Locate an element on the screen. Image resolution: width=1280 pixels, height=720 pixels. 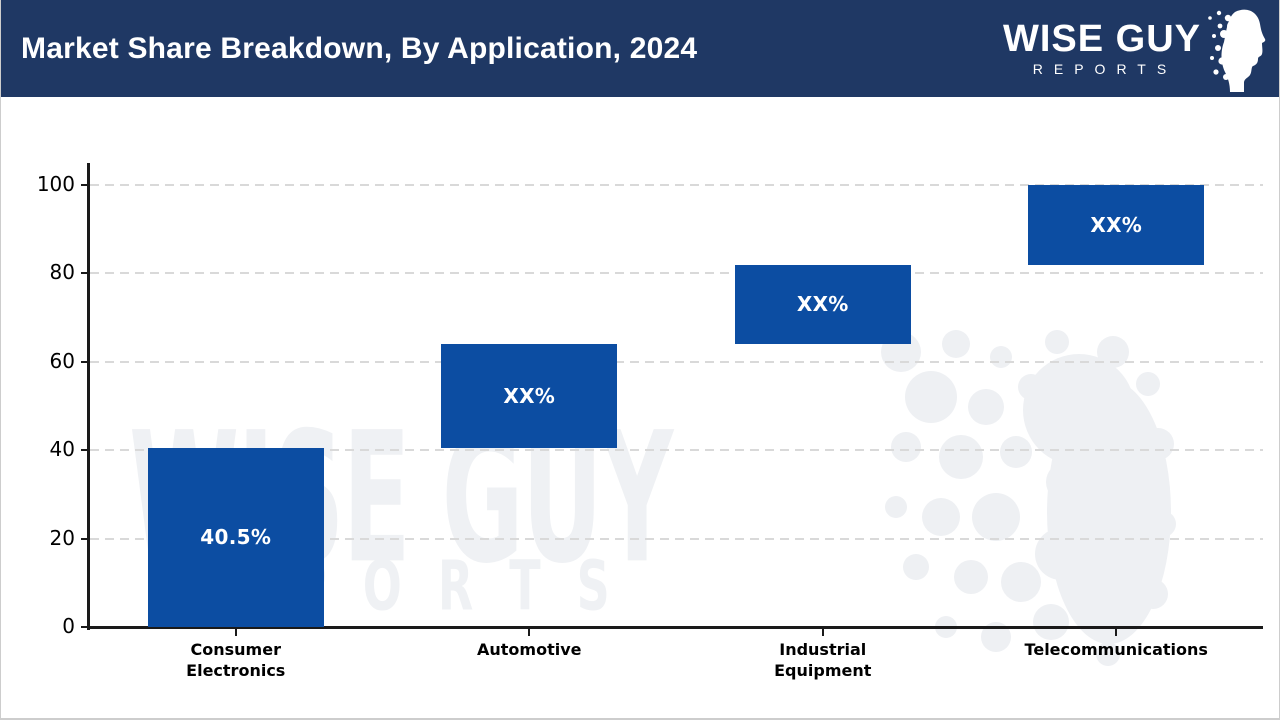
logo-wordmark-sub: REPORTS is located at coordinates (1105, 69).